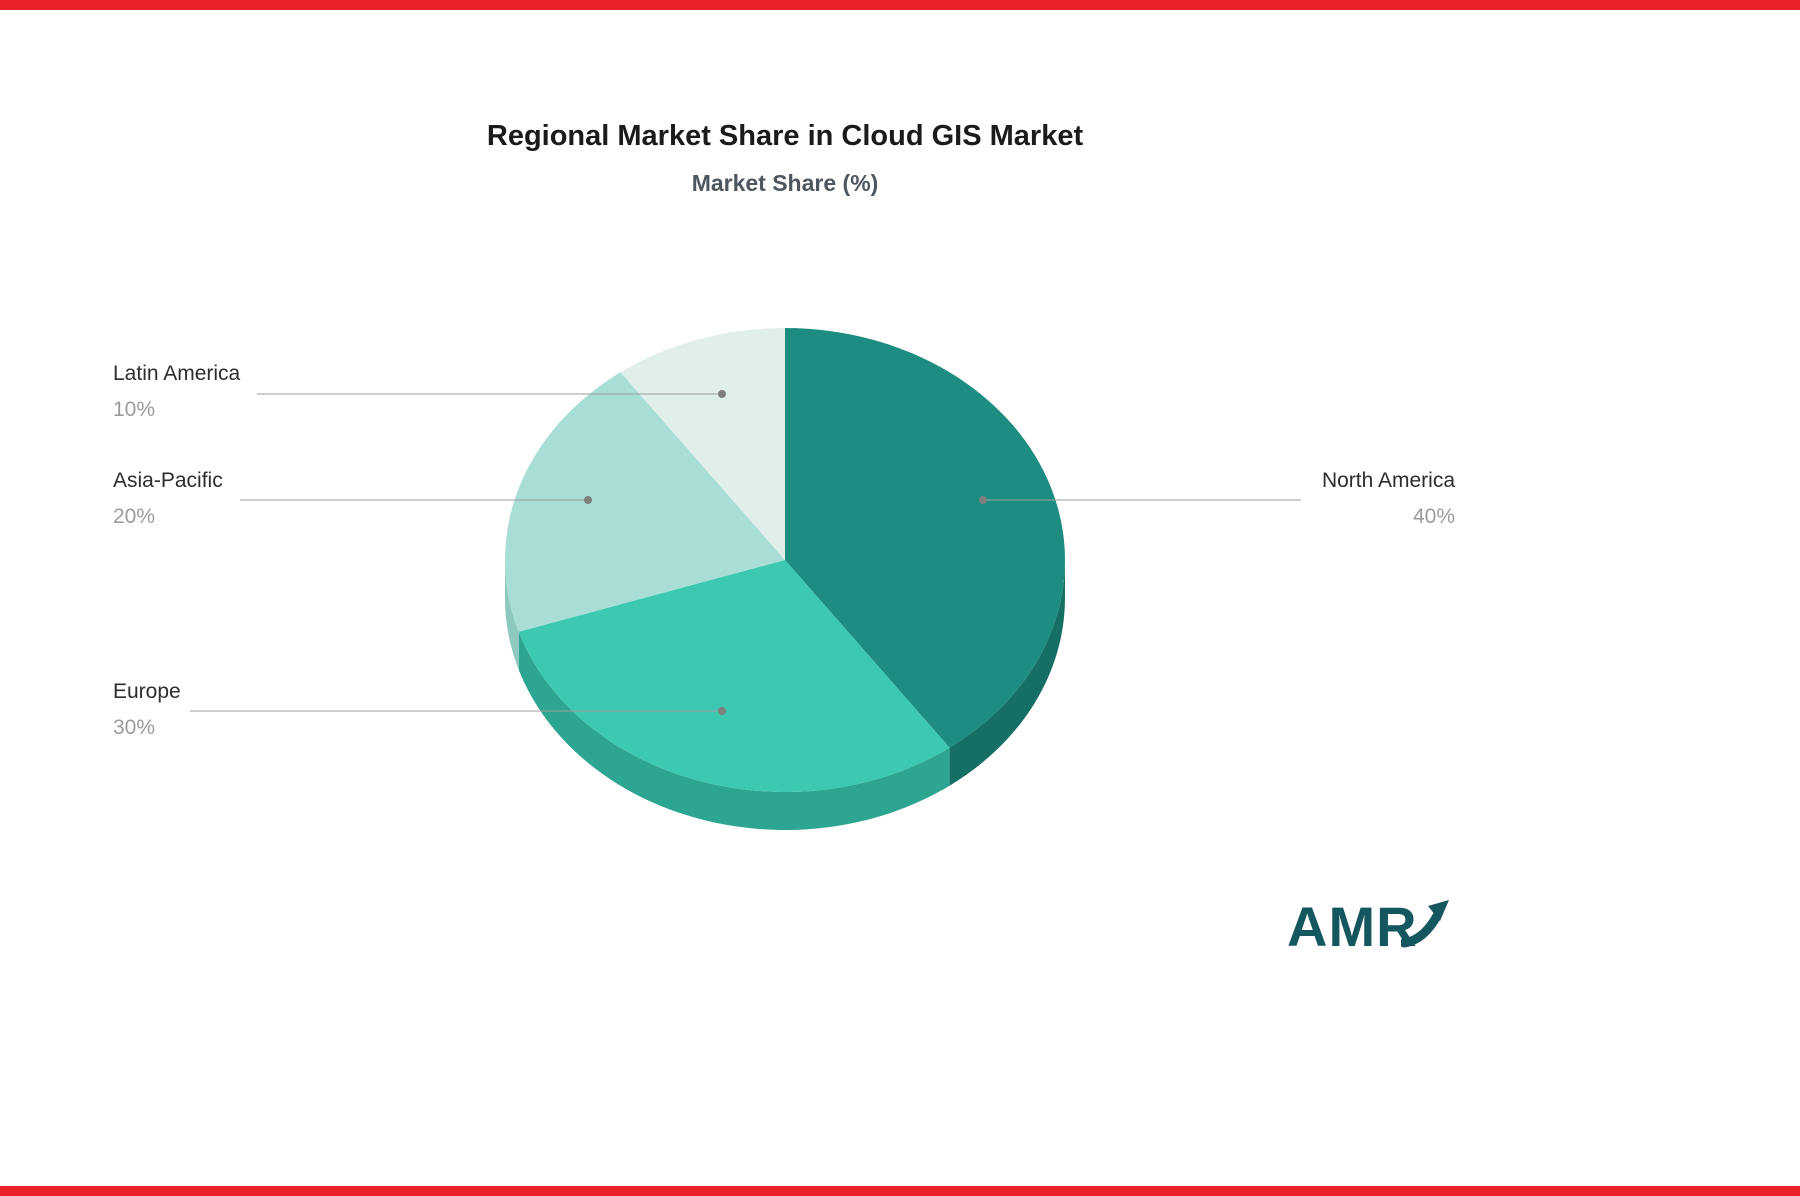 The image size is (1800, 1196). What do you see at coordinates (734, 731) in the screenshot?
I see `pie-slice-side-europe` at bounding box center [734, 731].